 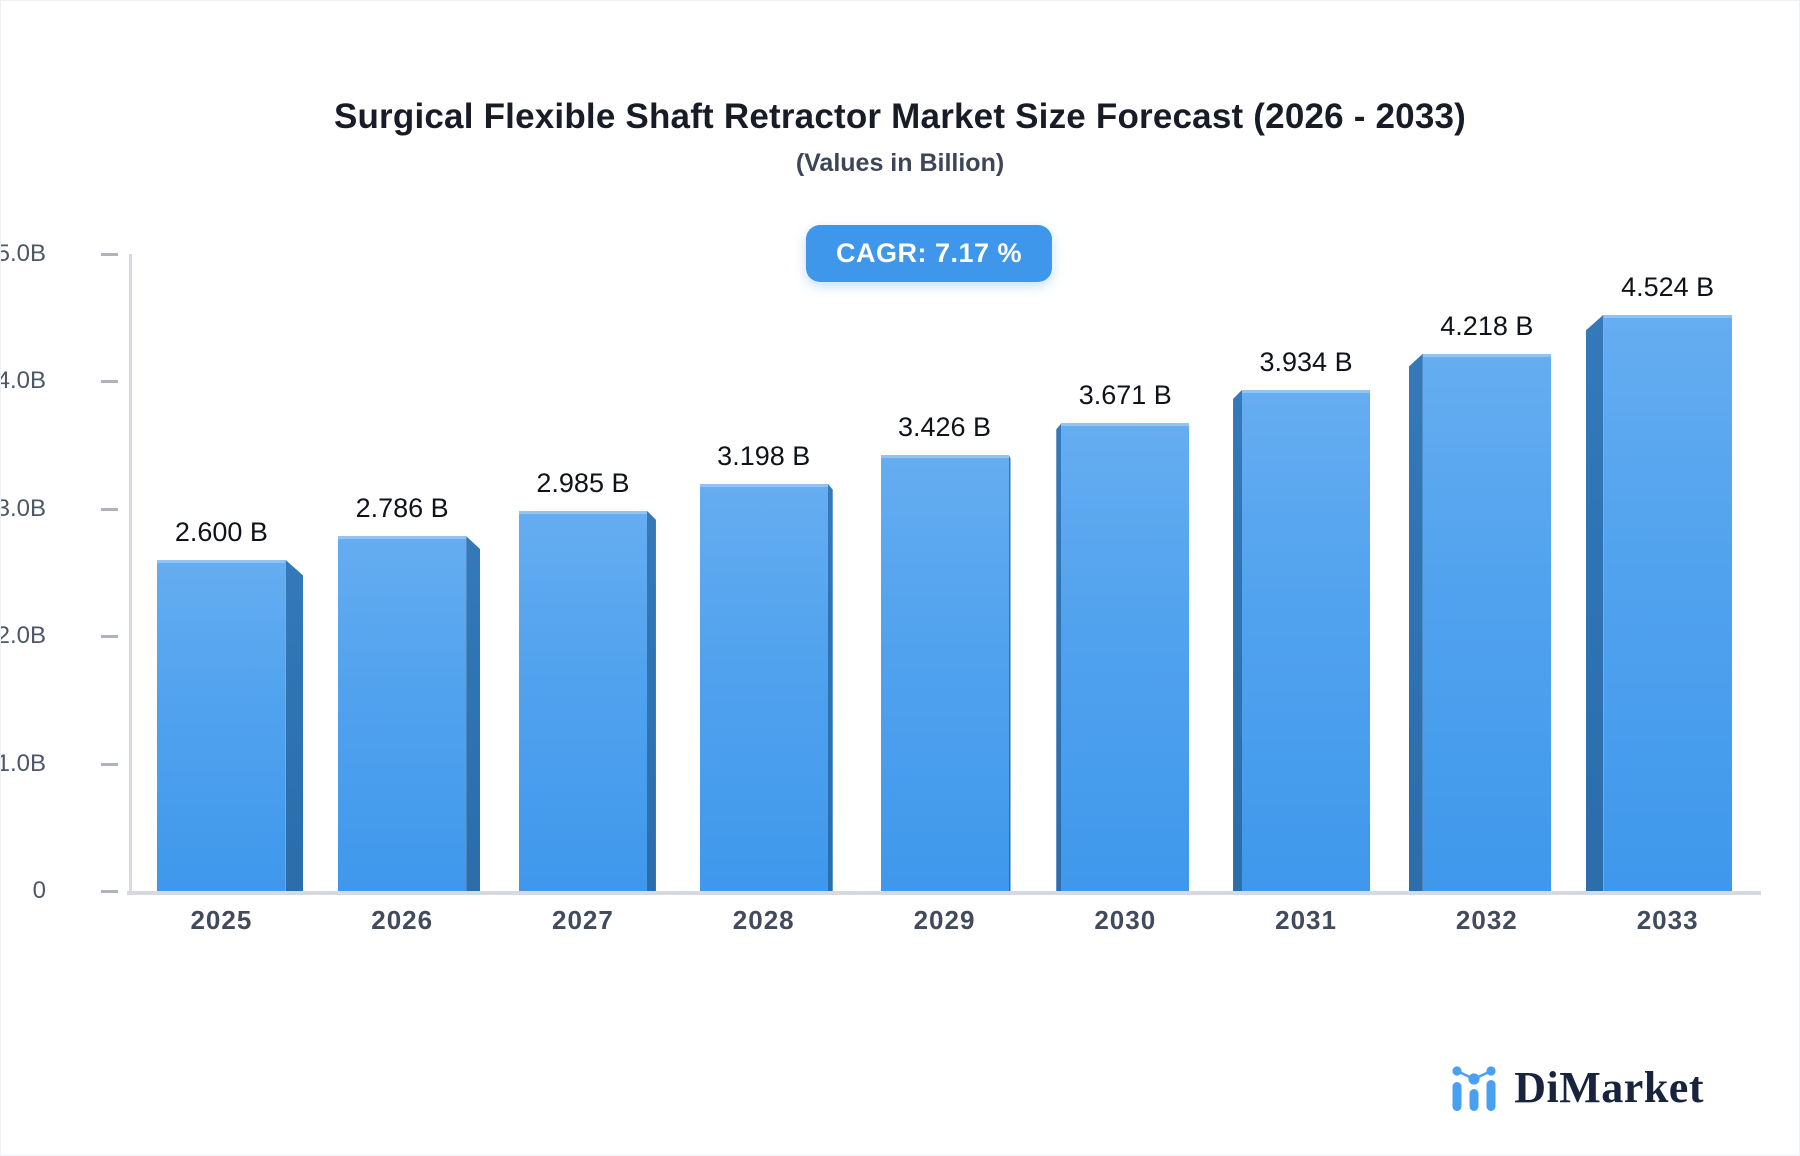 What do you see at coordinates (23, 381) in the screenshot?
I see `y-axis-tick-label: 4.0B` at bounding box center [23, 381].